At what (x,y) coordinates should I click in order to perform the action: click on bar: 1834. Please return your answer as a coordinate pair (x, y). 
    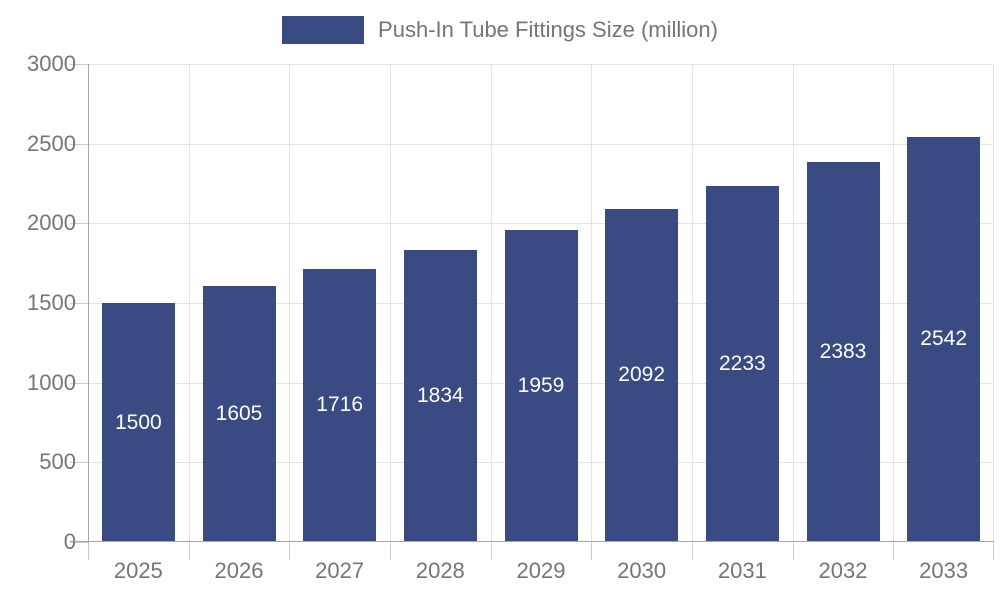
    Looking at the image, I should click on (440, 395).